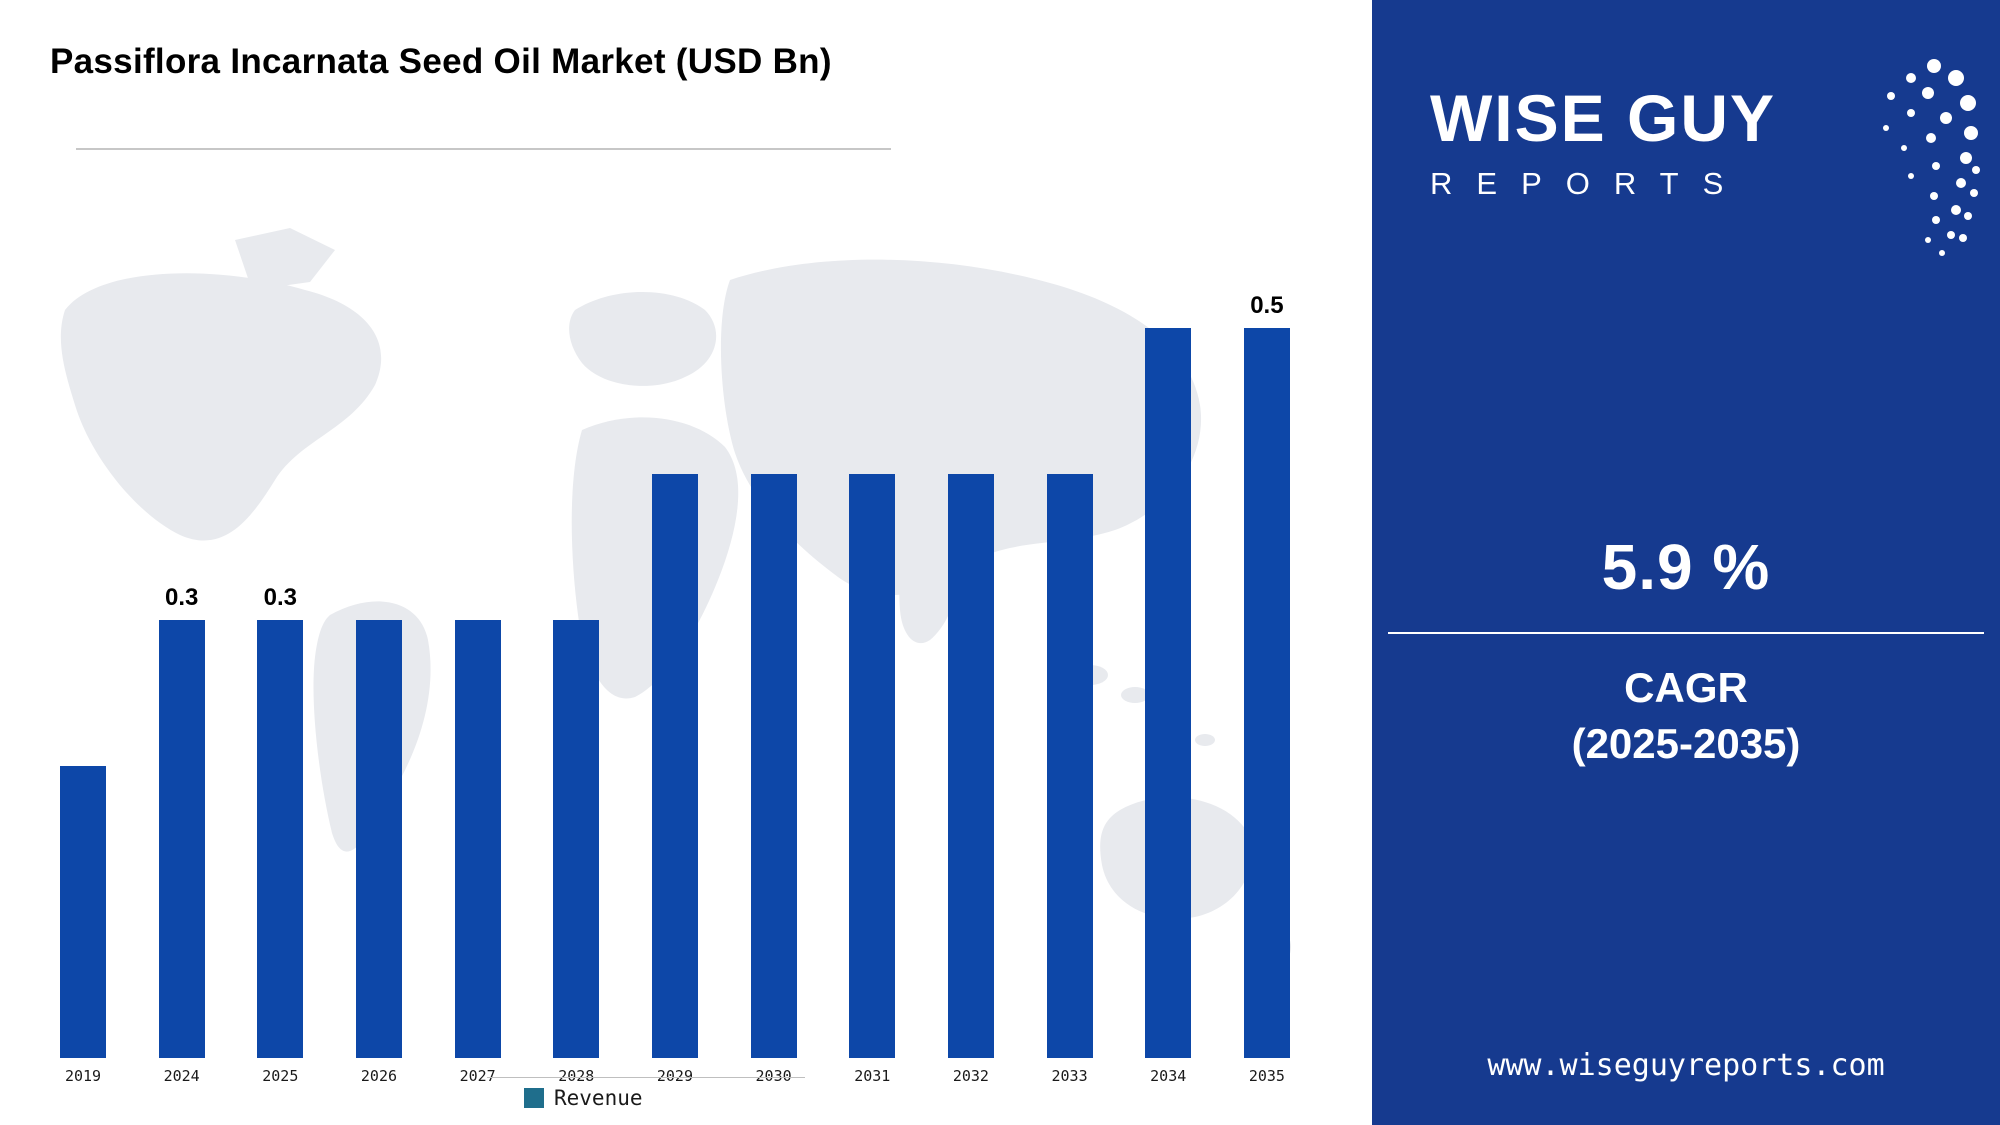 The image size is (2000, 1125). Describe the element at coordinates (534, 1098) in the screenshot. I see `legend-swatch-icon` at that location.